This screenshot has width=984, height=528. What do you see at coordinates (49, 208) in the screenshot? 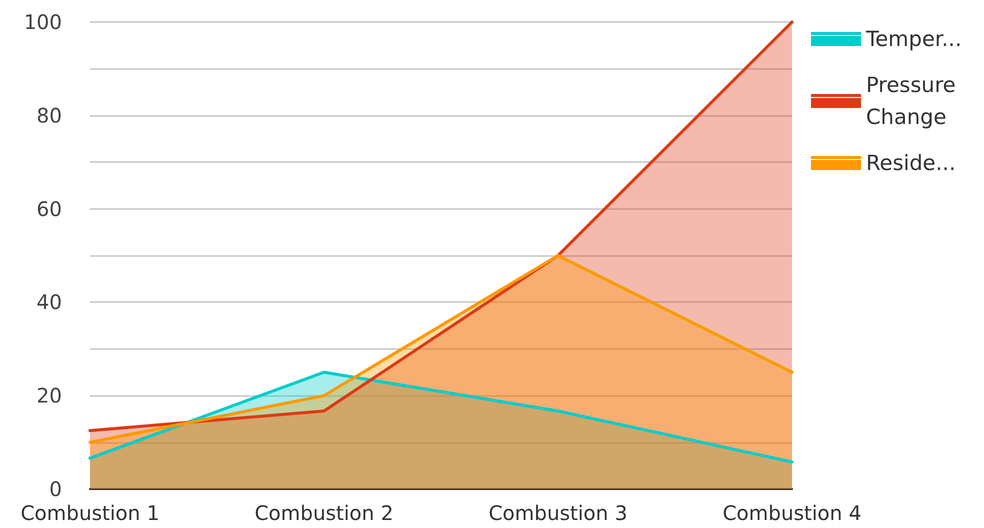
I see `y-tick-label: 60` at bounding box center [49, 208].